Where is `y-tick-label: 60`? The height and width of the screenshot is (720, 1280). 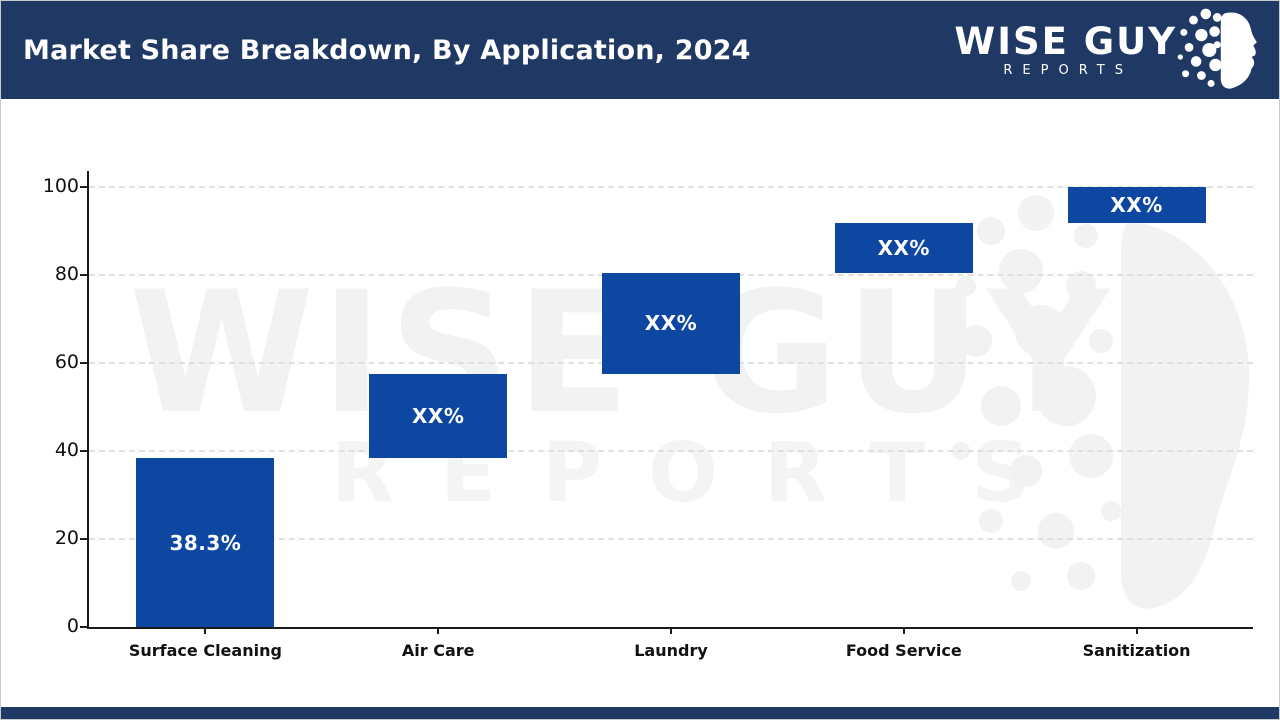 y-tick-label: 60 is located at coordinates (66, 362).